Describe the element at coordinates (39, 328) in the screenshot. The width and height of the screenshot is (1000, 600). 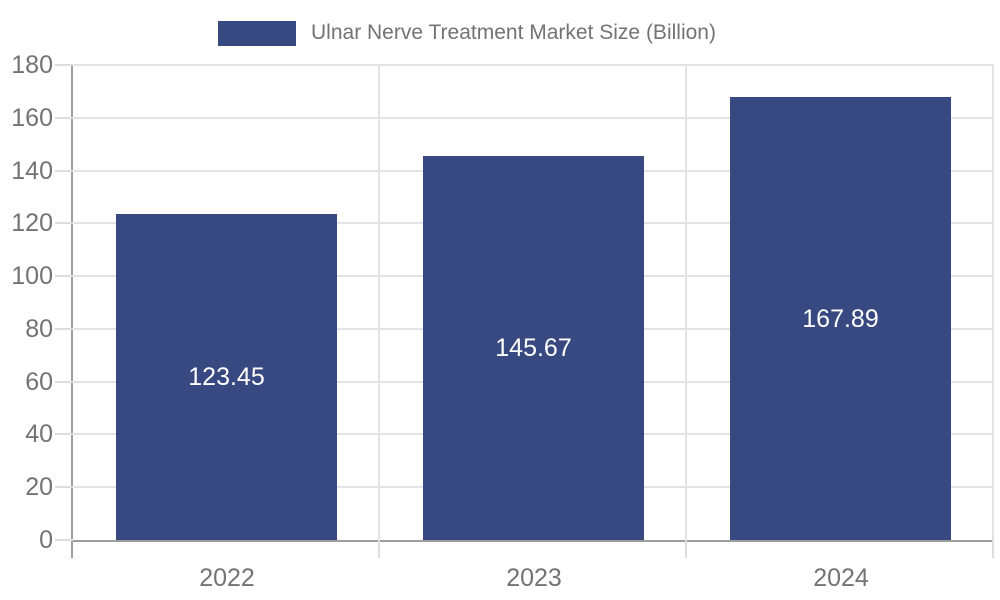
I see `y-axis-tick-label: 80` at that location.